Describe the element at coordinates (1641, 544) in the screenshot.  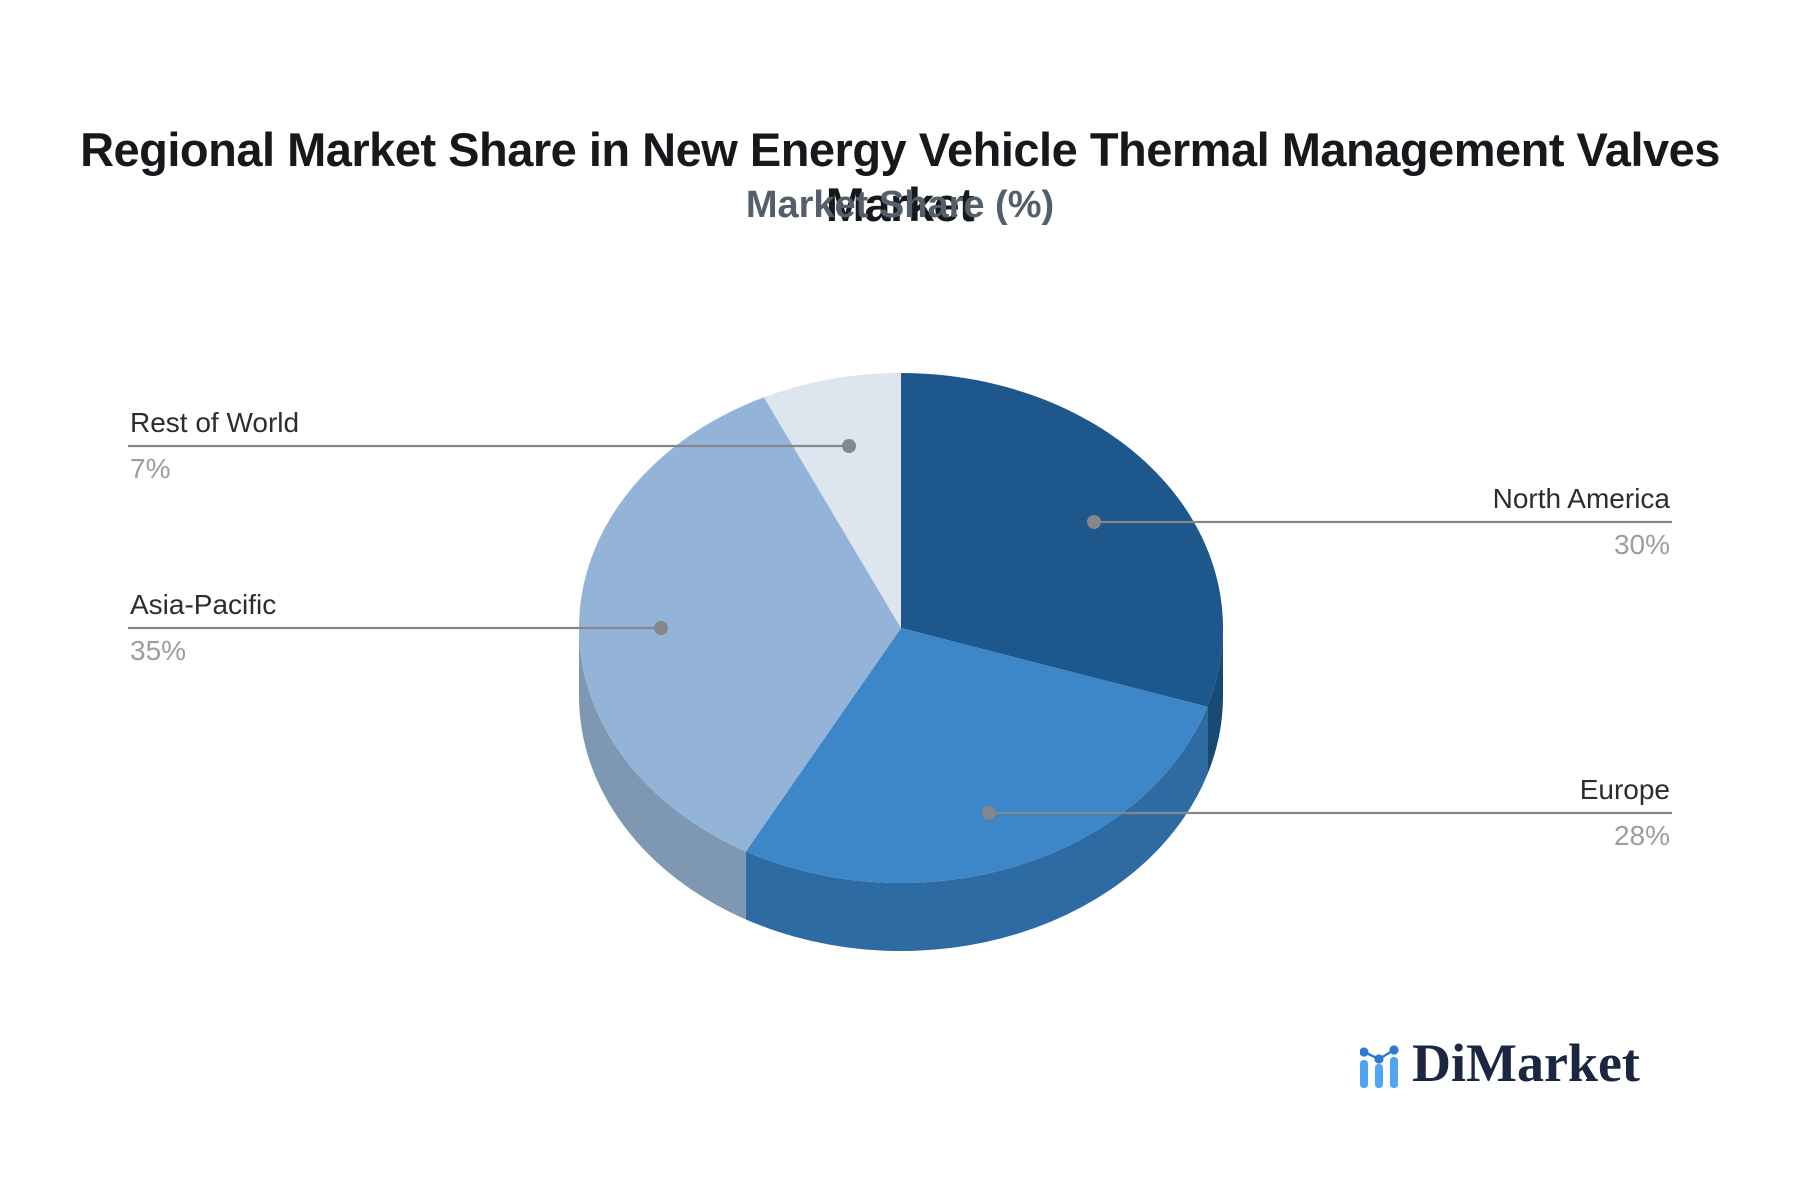
I see `slice-percent: 30%` at that location.